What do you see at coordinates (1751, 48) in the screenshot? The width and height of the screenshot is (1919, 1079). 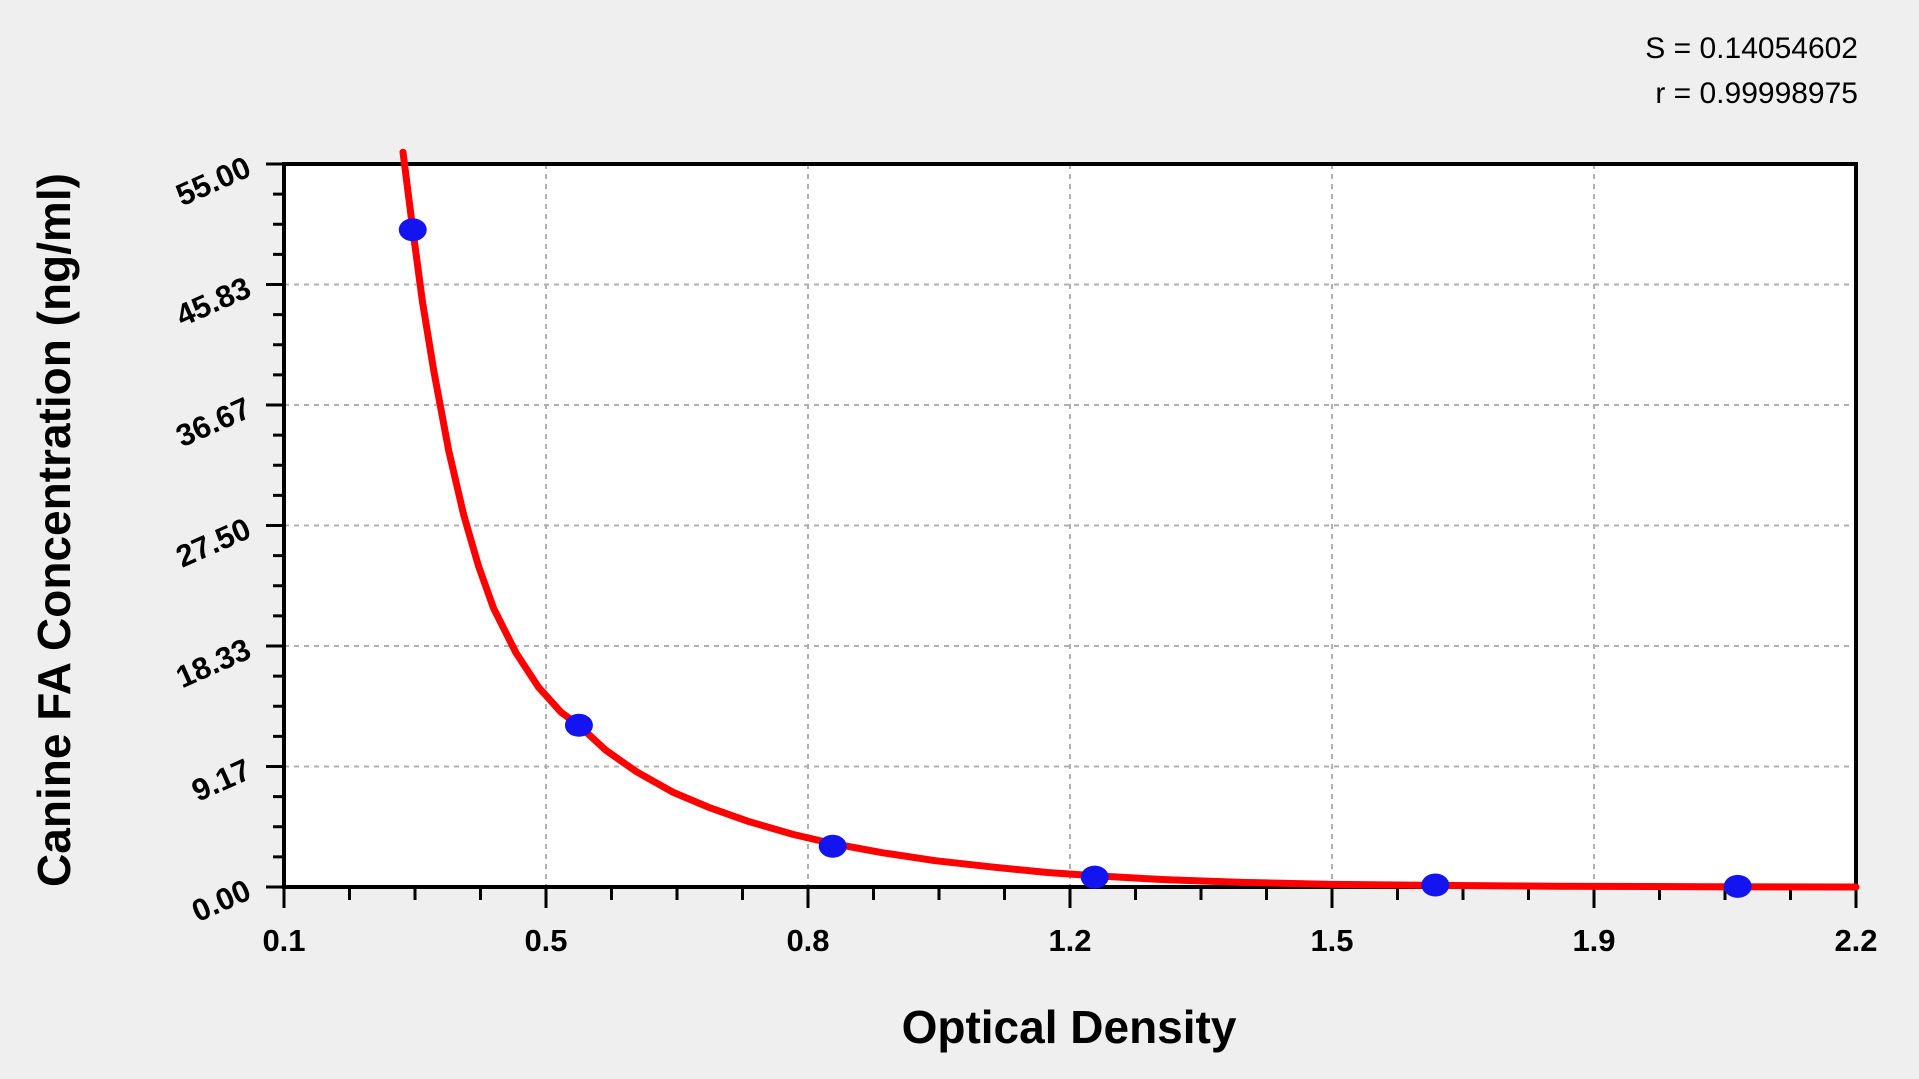 I see `s-statistic: S = 0.14054602` at bounding box center [1751, 48].